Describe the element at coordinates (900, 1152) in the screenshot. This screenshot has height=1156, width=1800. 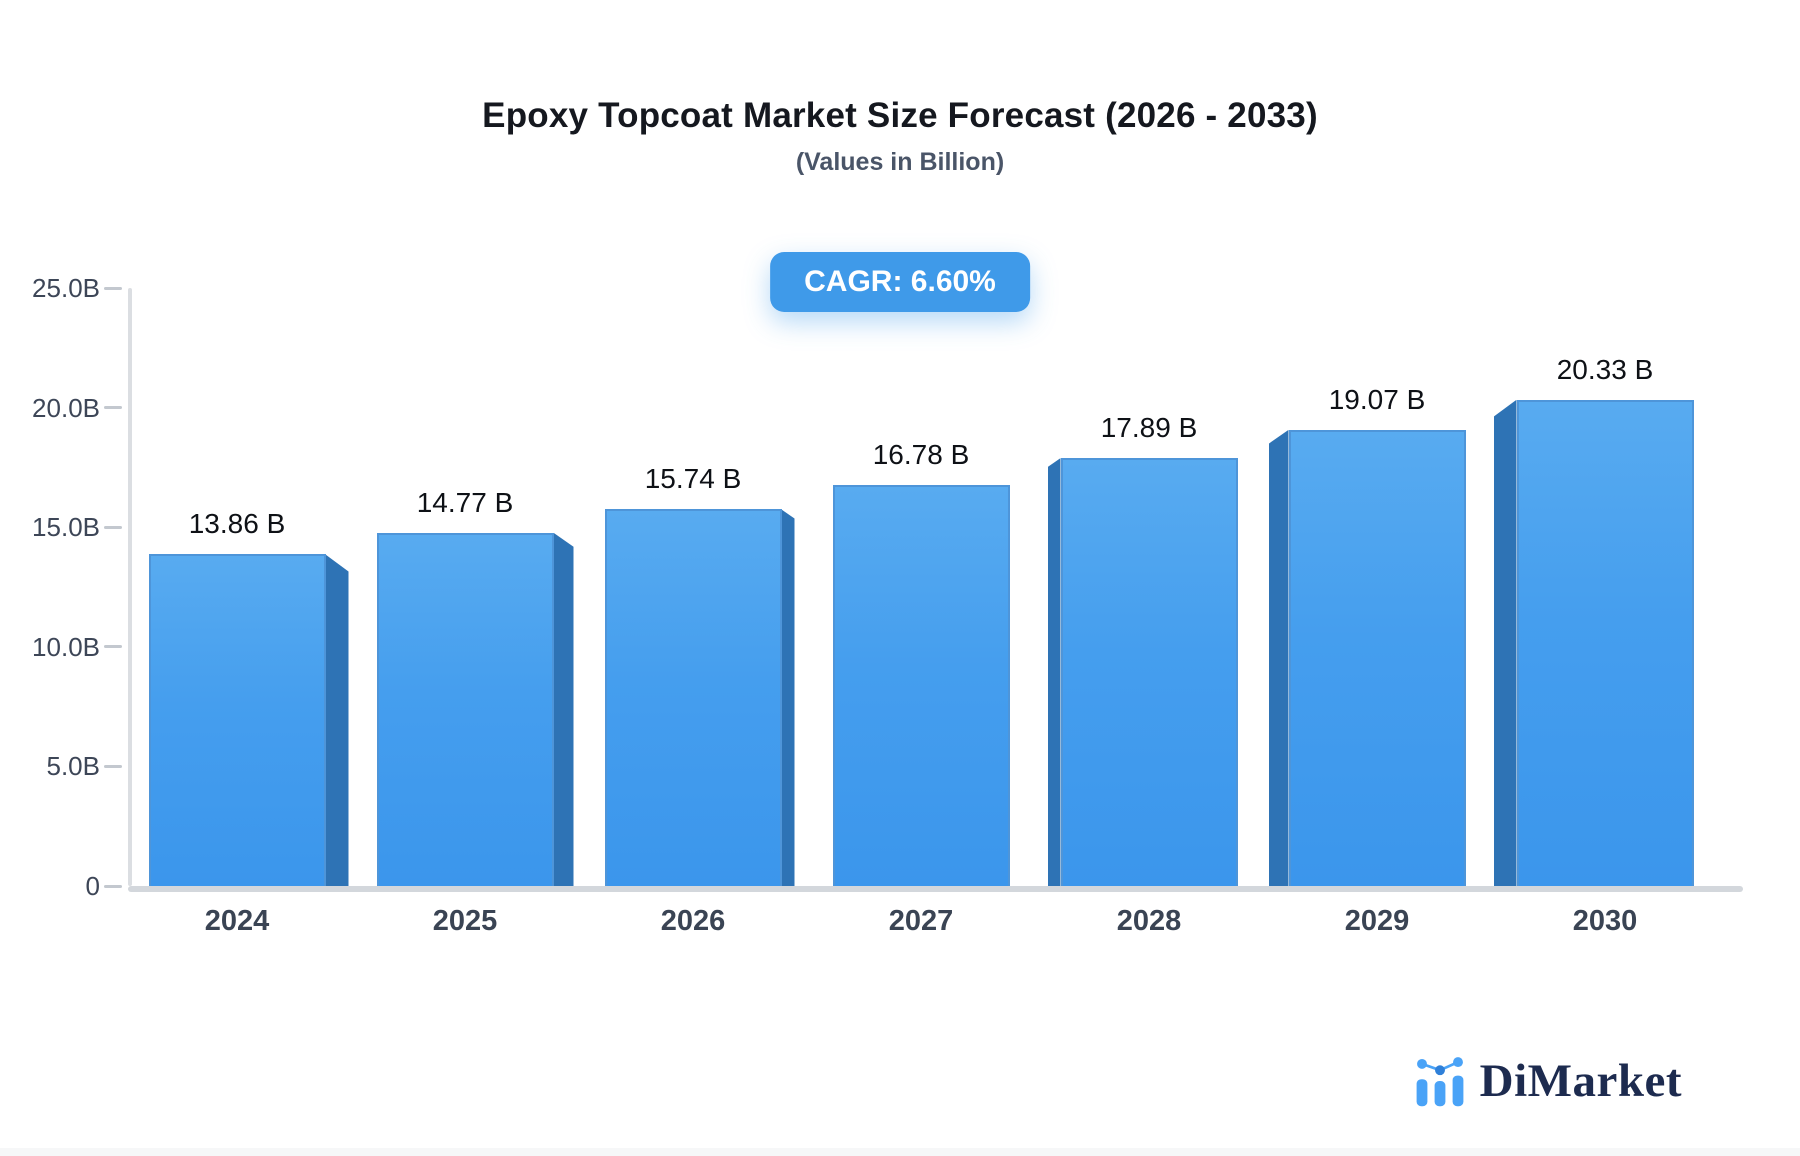
I see `card-bottom-edge` at that location.